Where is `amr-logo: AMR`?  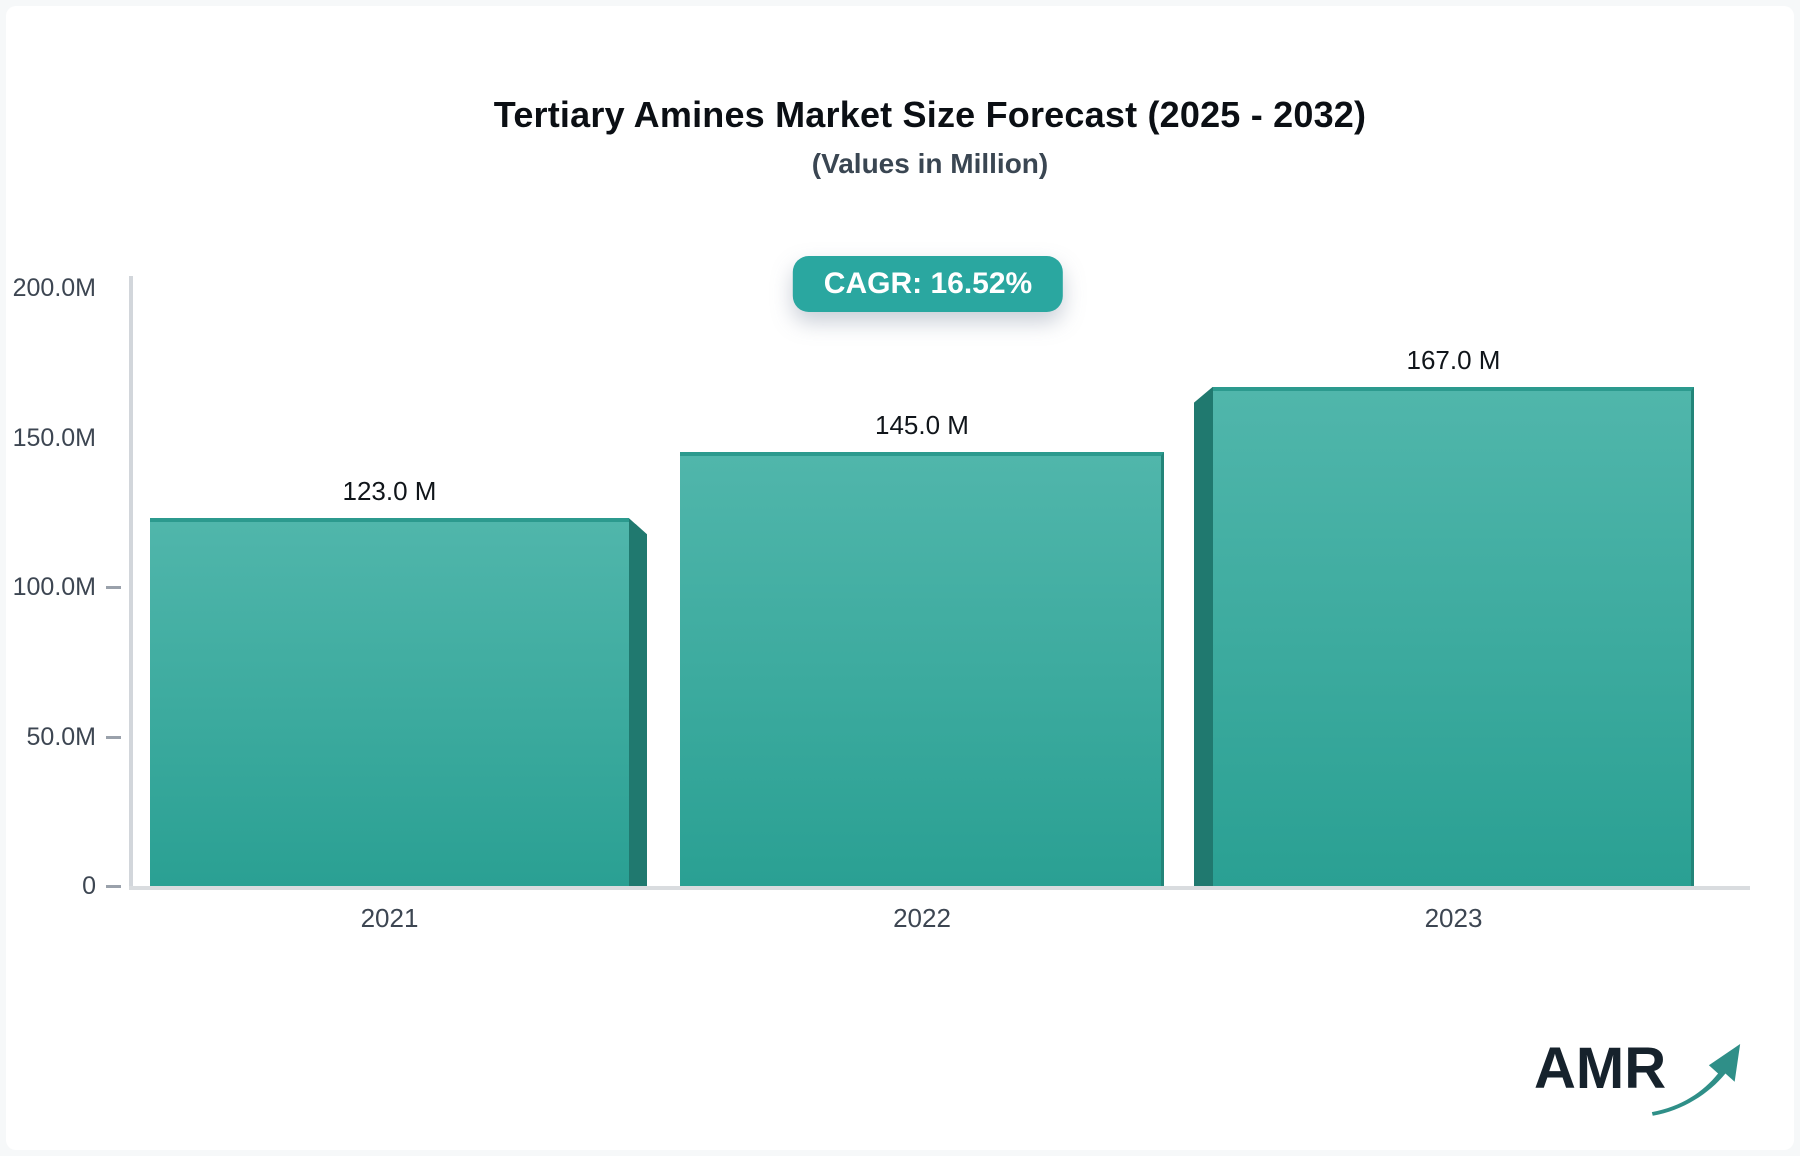 amr-logo: AMR is located at coordinates (1638, 1080).